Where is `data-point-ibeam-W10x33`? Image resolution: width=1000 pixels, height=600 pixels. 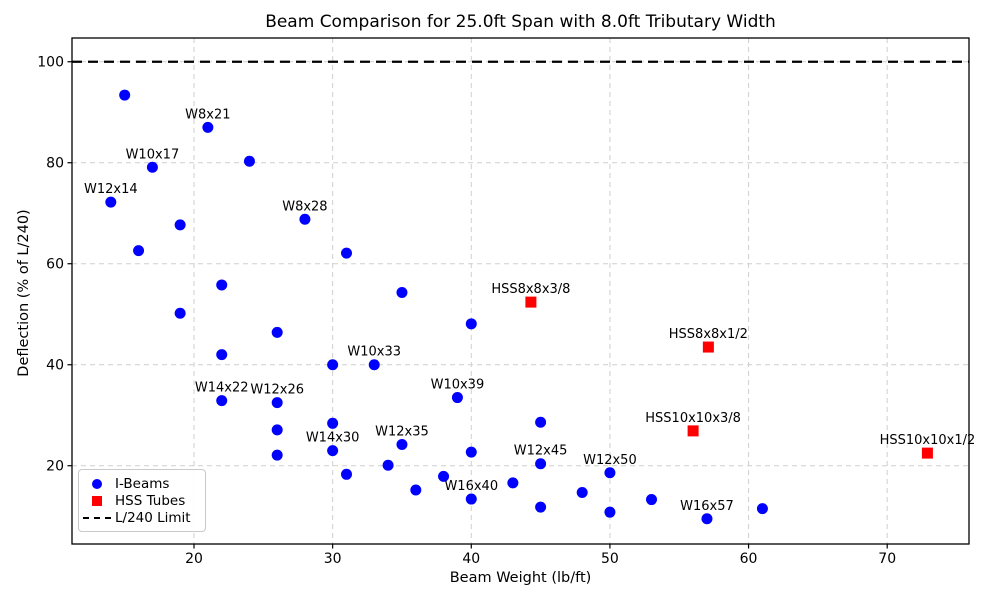
data-point-ibeam-W10x33 is located at coordinates (374, 365).